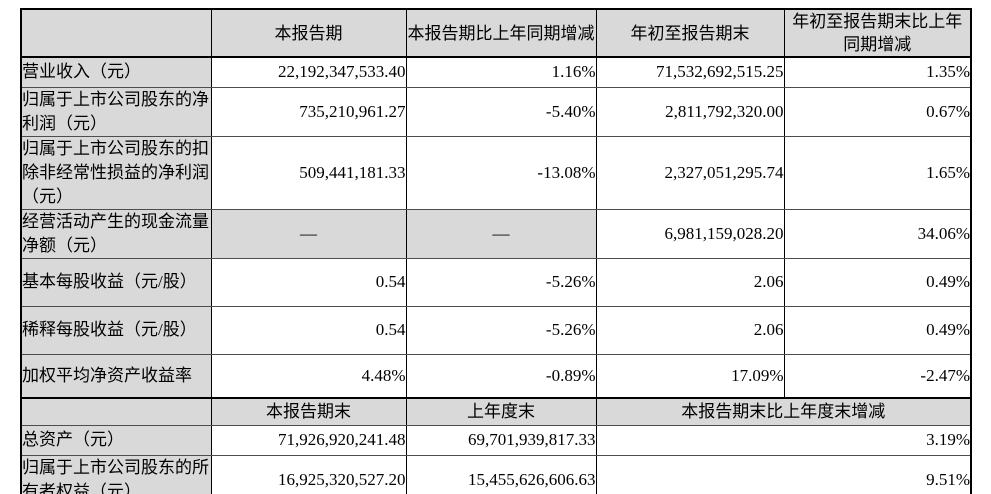 The image size is (991, 494). What do you see at coordinates (116, 72) in the screenshot?
I see `row-label: 营业收入（元）` at bounding box center [116, 72].